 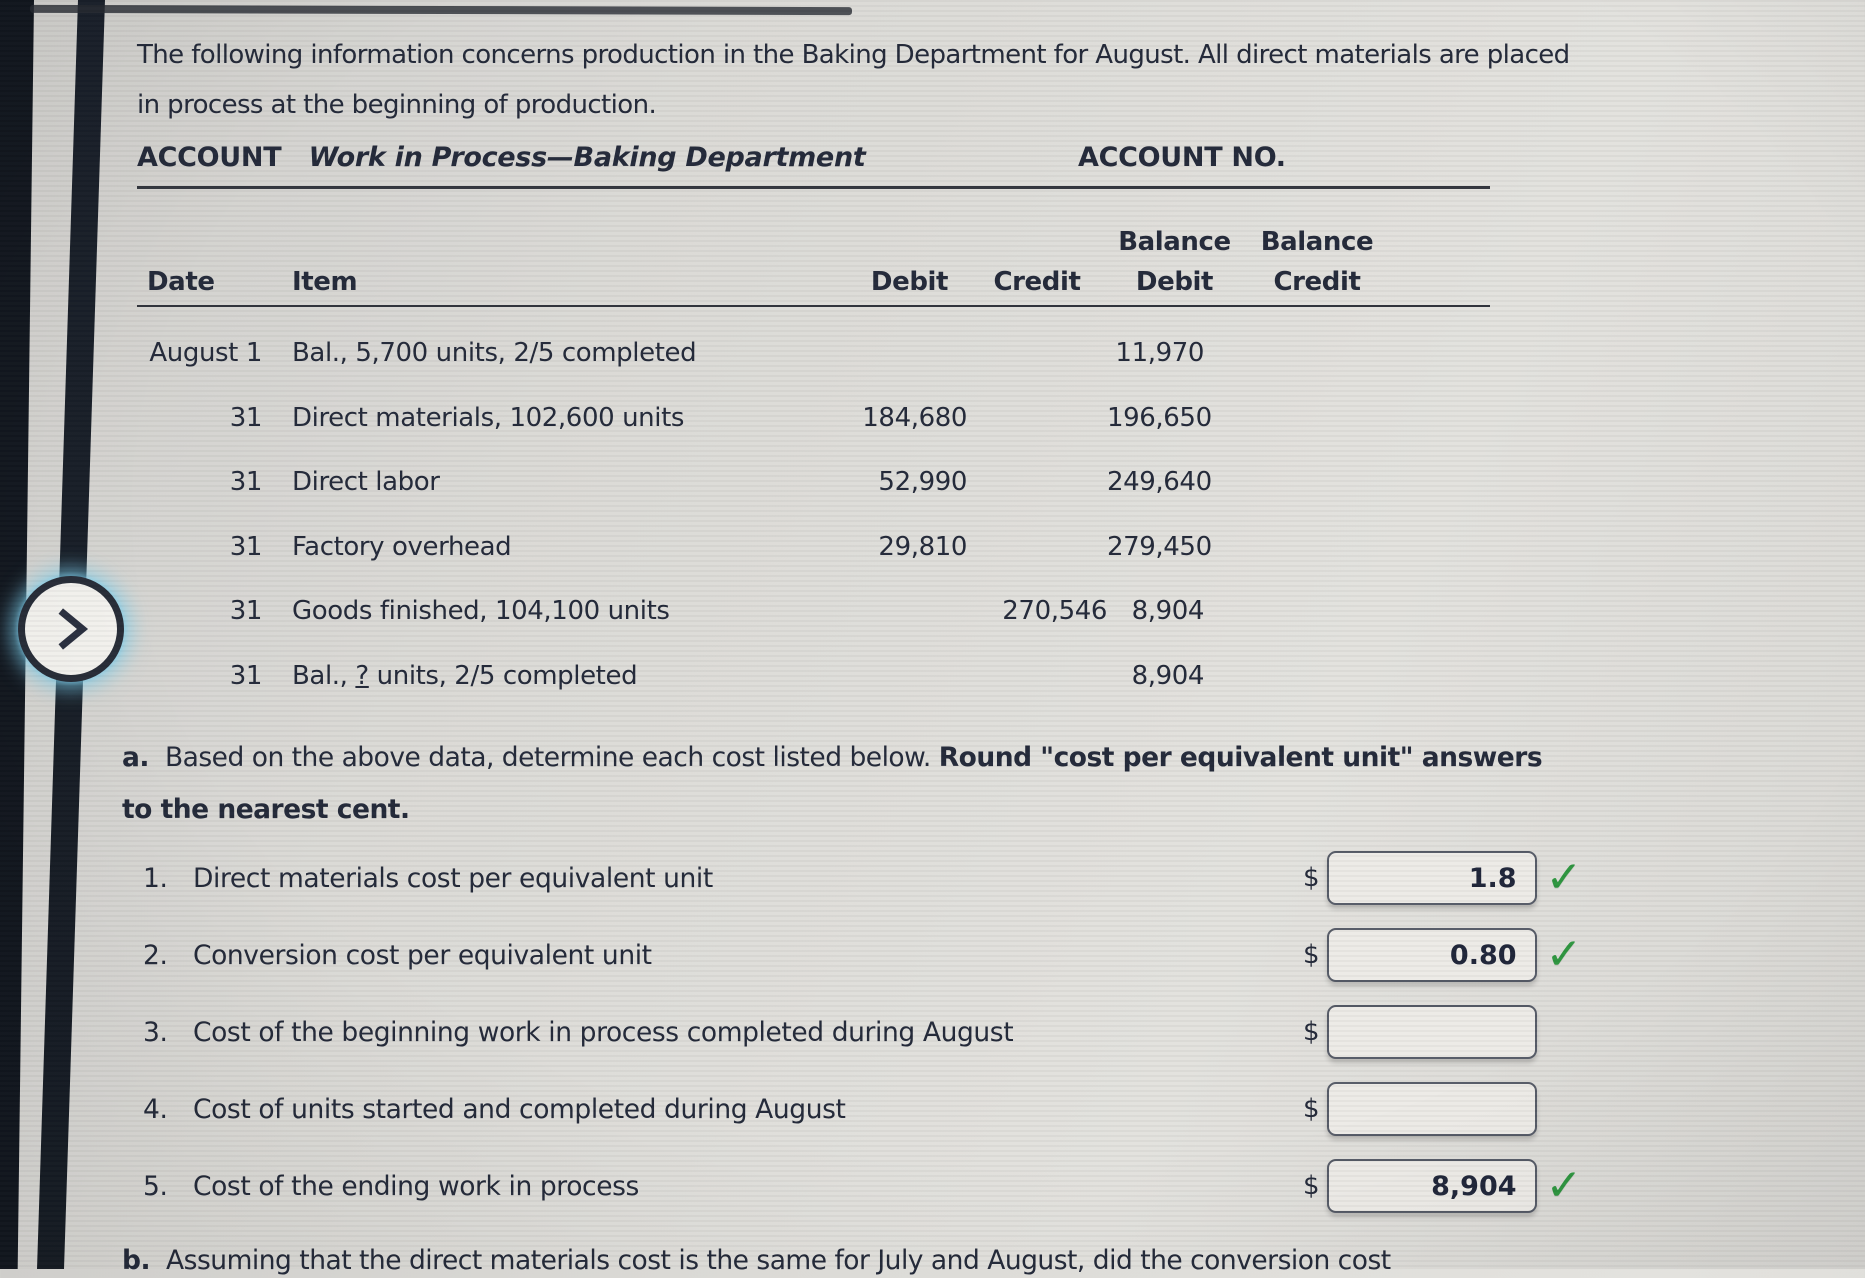 I want to click on row-item: Goods finished, 104,100 units, so click(x=481, y=611).